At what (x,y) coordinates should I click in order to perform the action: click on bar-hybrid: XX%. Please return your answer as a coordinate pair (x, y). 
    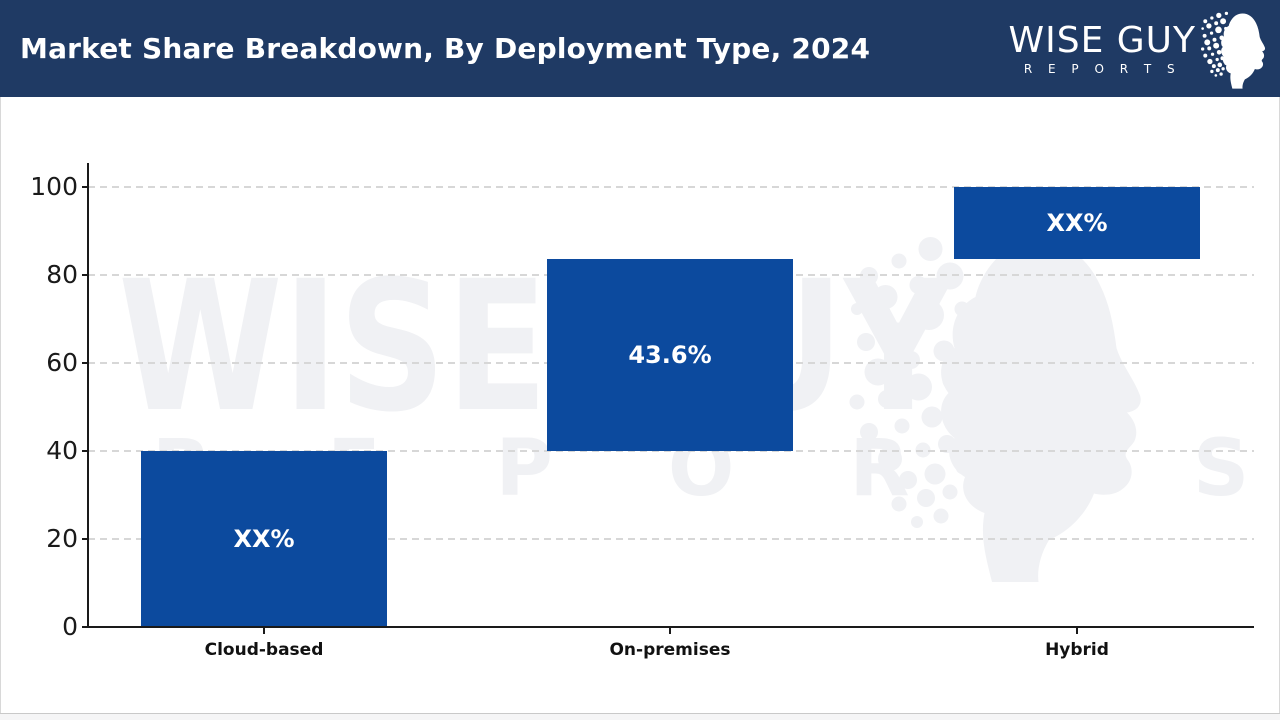
    Looking at the image, I should click on (1077, 223).